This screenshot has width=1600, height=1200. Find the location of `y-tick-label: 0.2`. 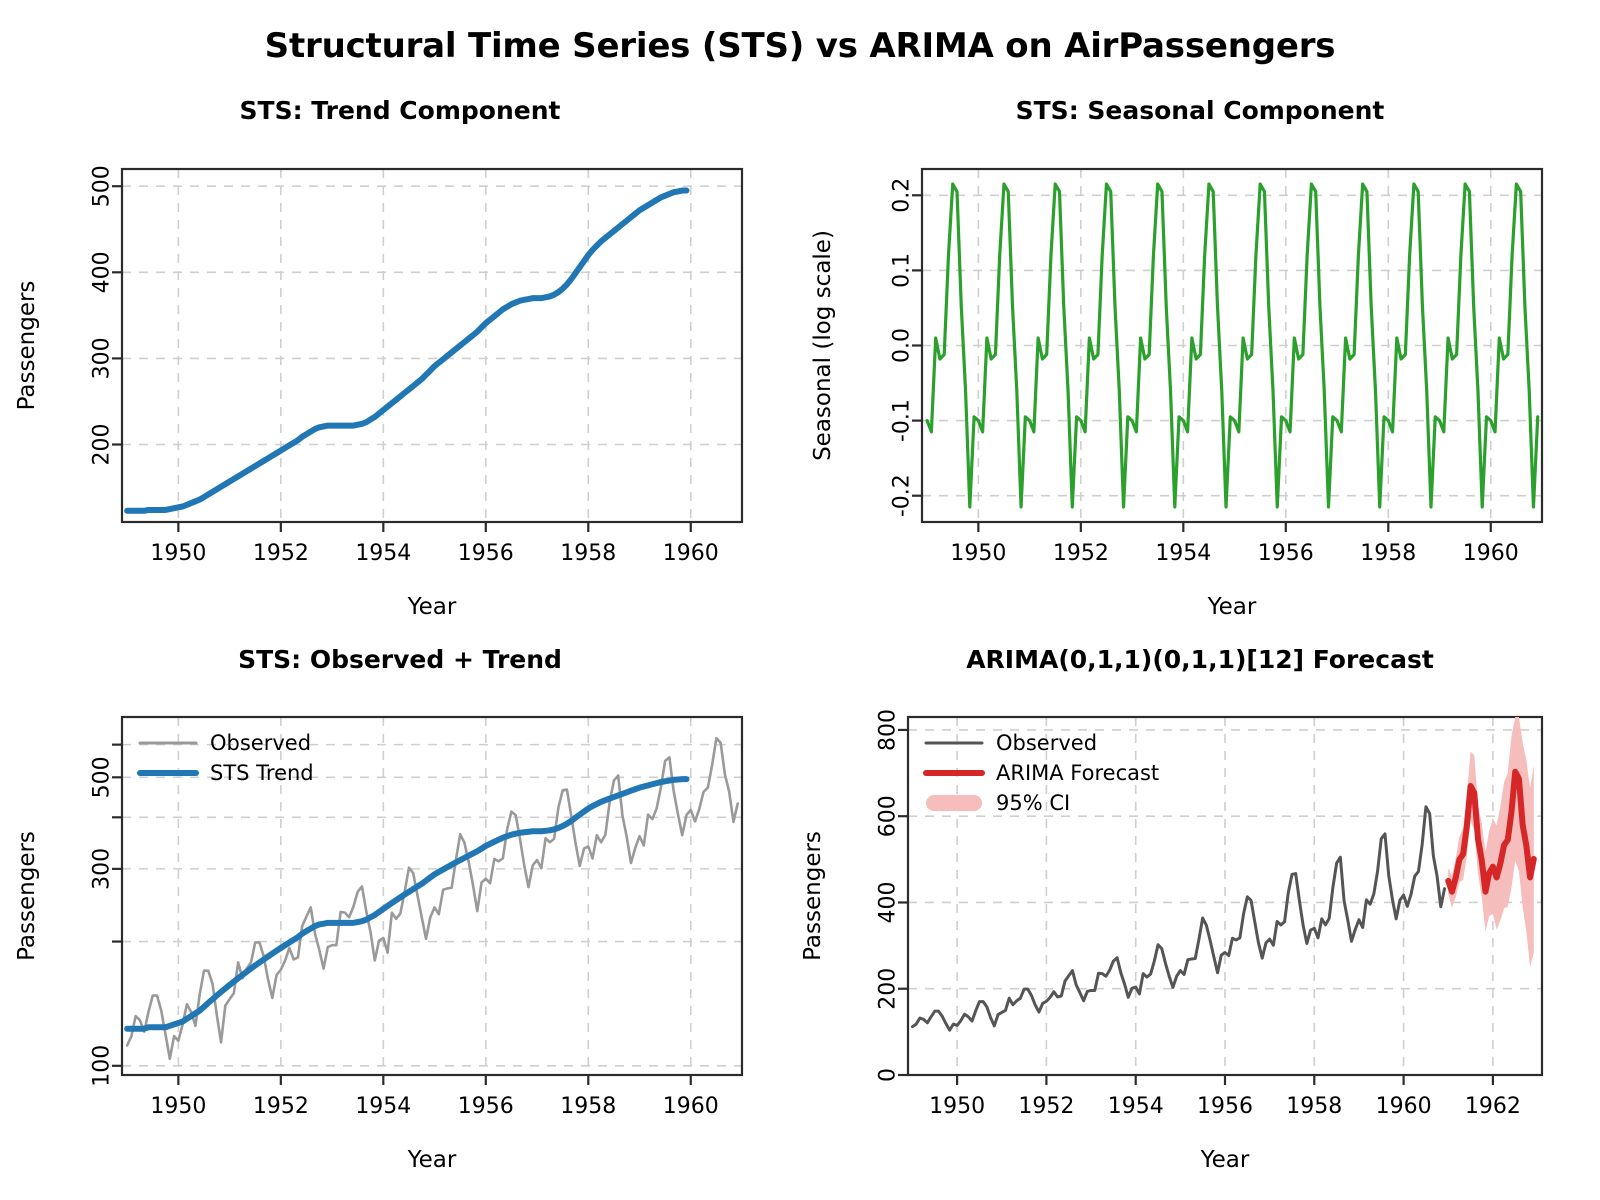

y-tick-label: 0.2 is located at coordinates (902, 195).